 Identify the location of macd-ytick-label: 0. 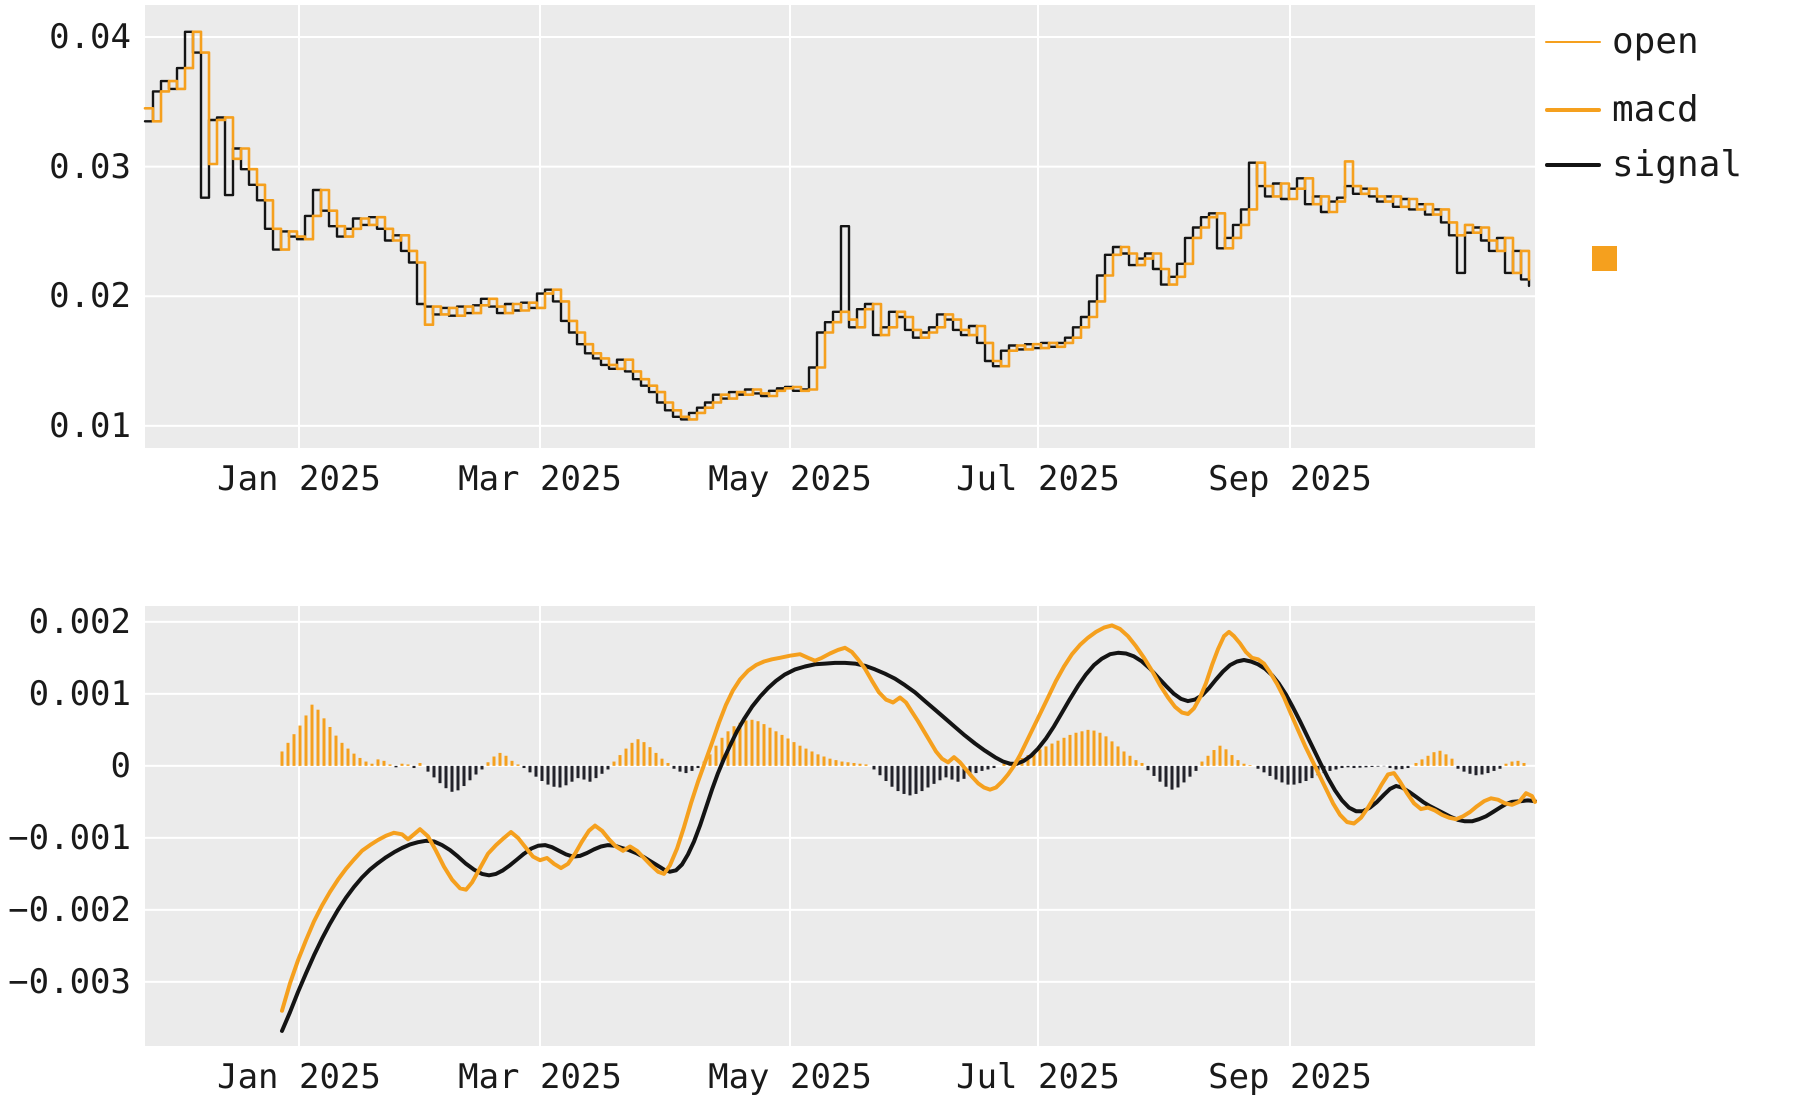
(120, 766).